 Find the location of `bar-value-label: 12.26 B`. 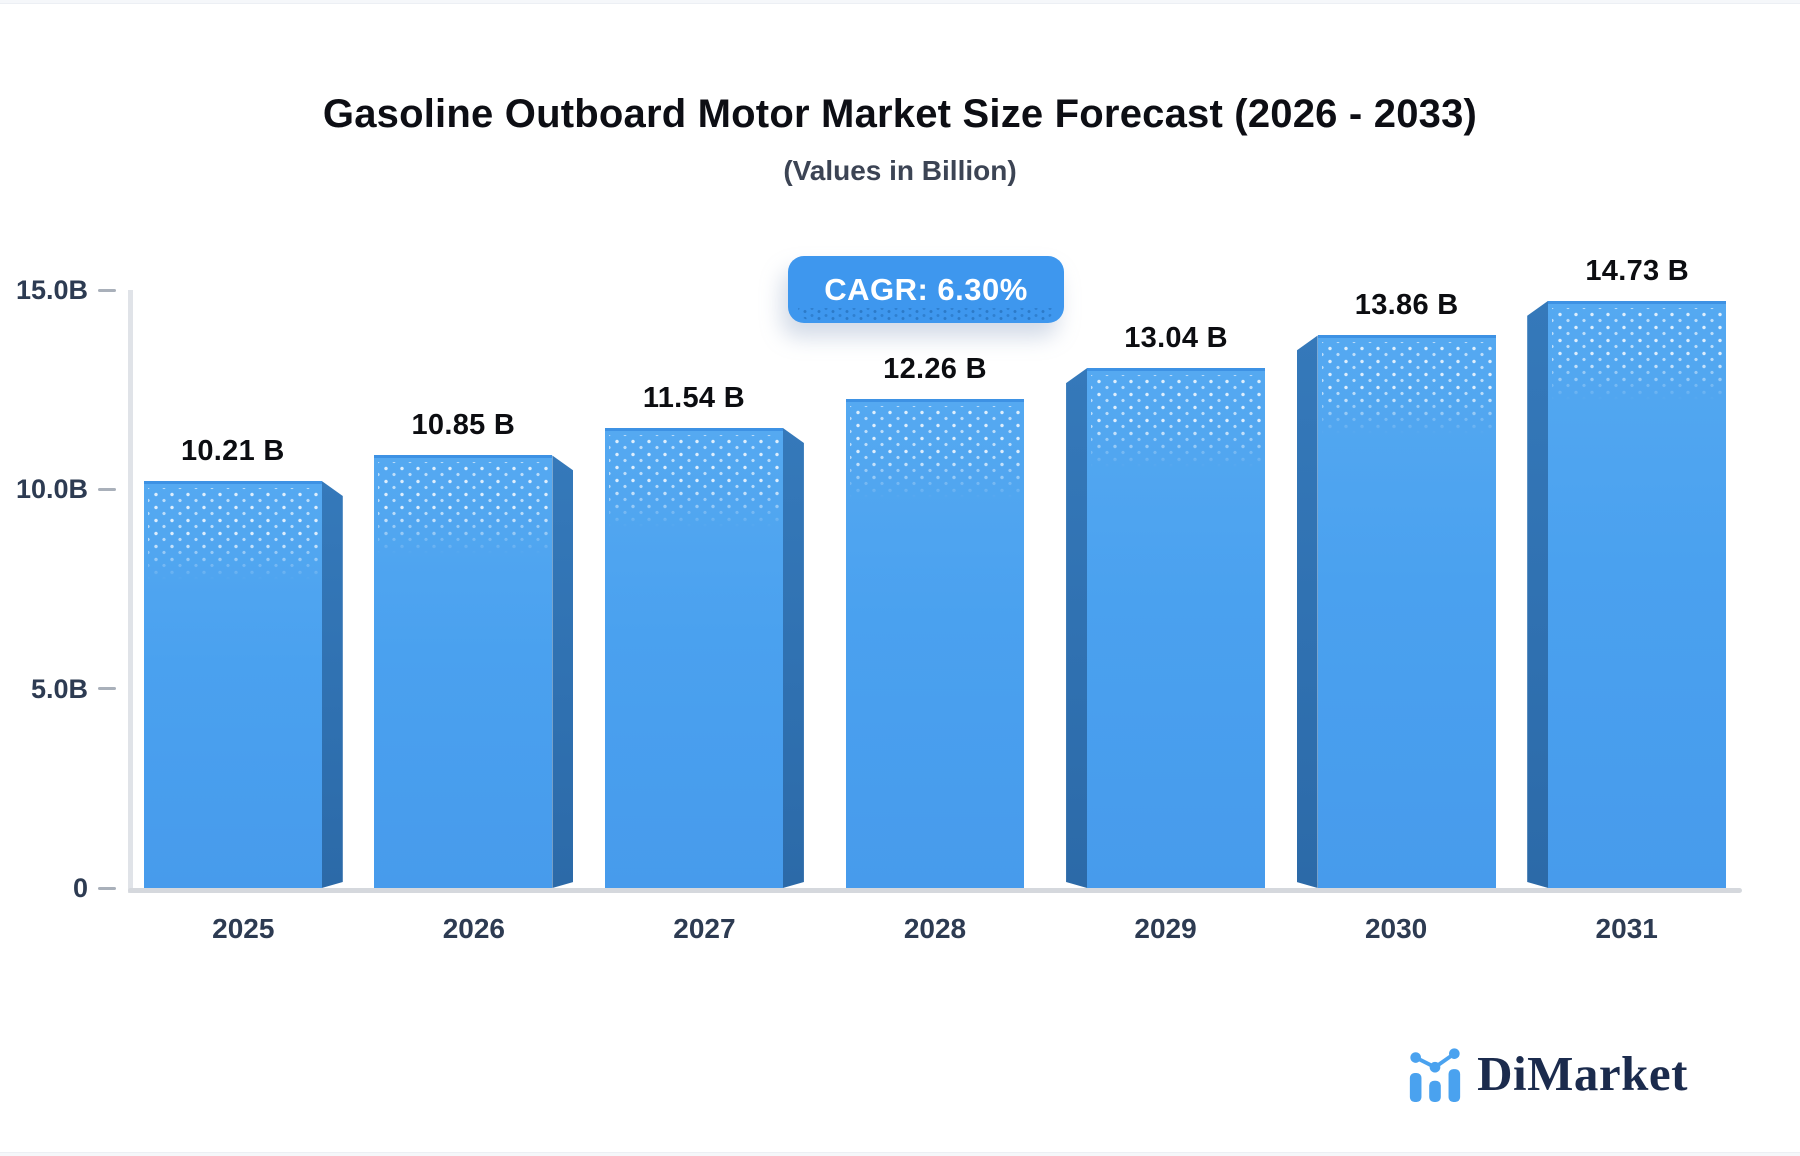

bar-value-label: 12.26 B is located at coordinates (935, 369).